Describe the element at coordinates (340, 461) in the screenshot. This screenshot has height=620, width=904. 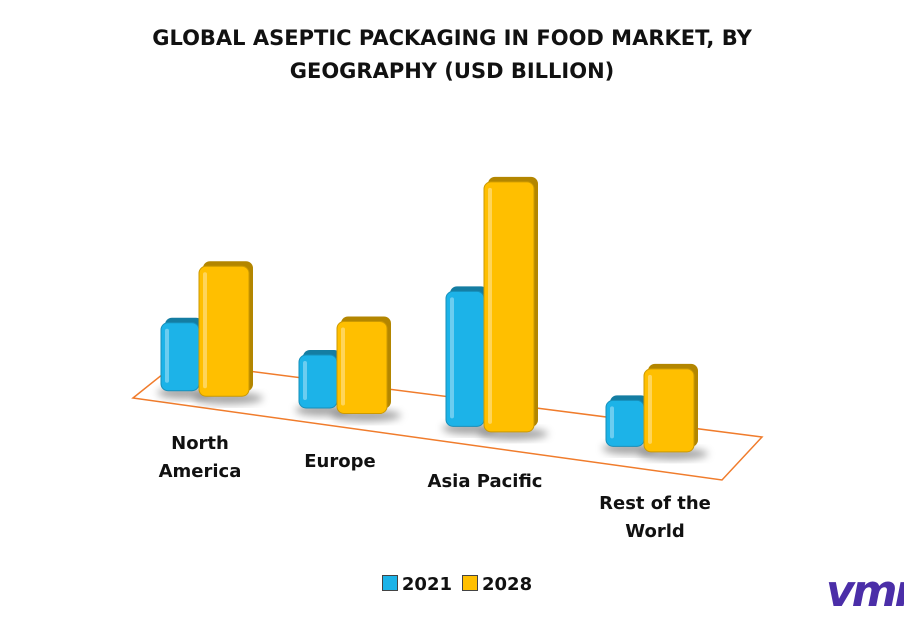
I see `x-tick-label: Europe` at that location.